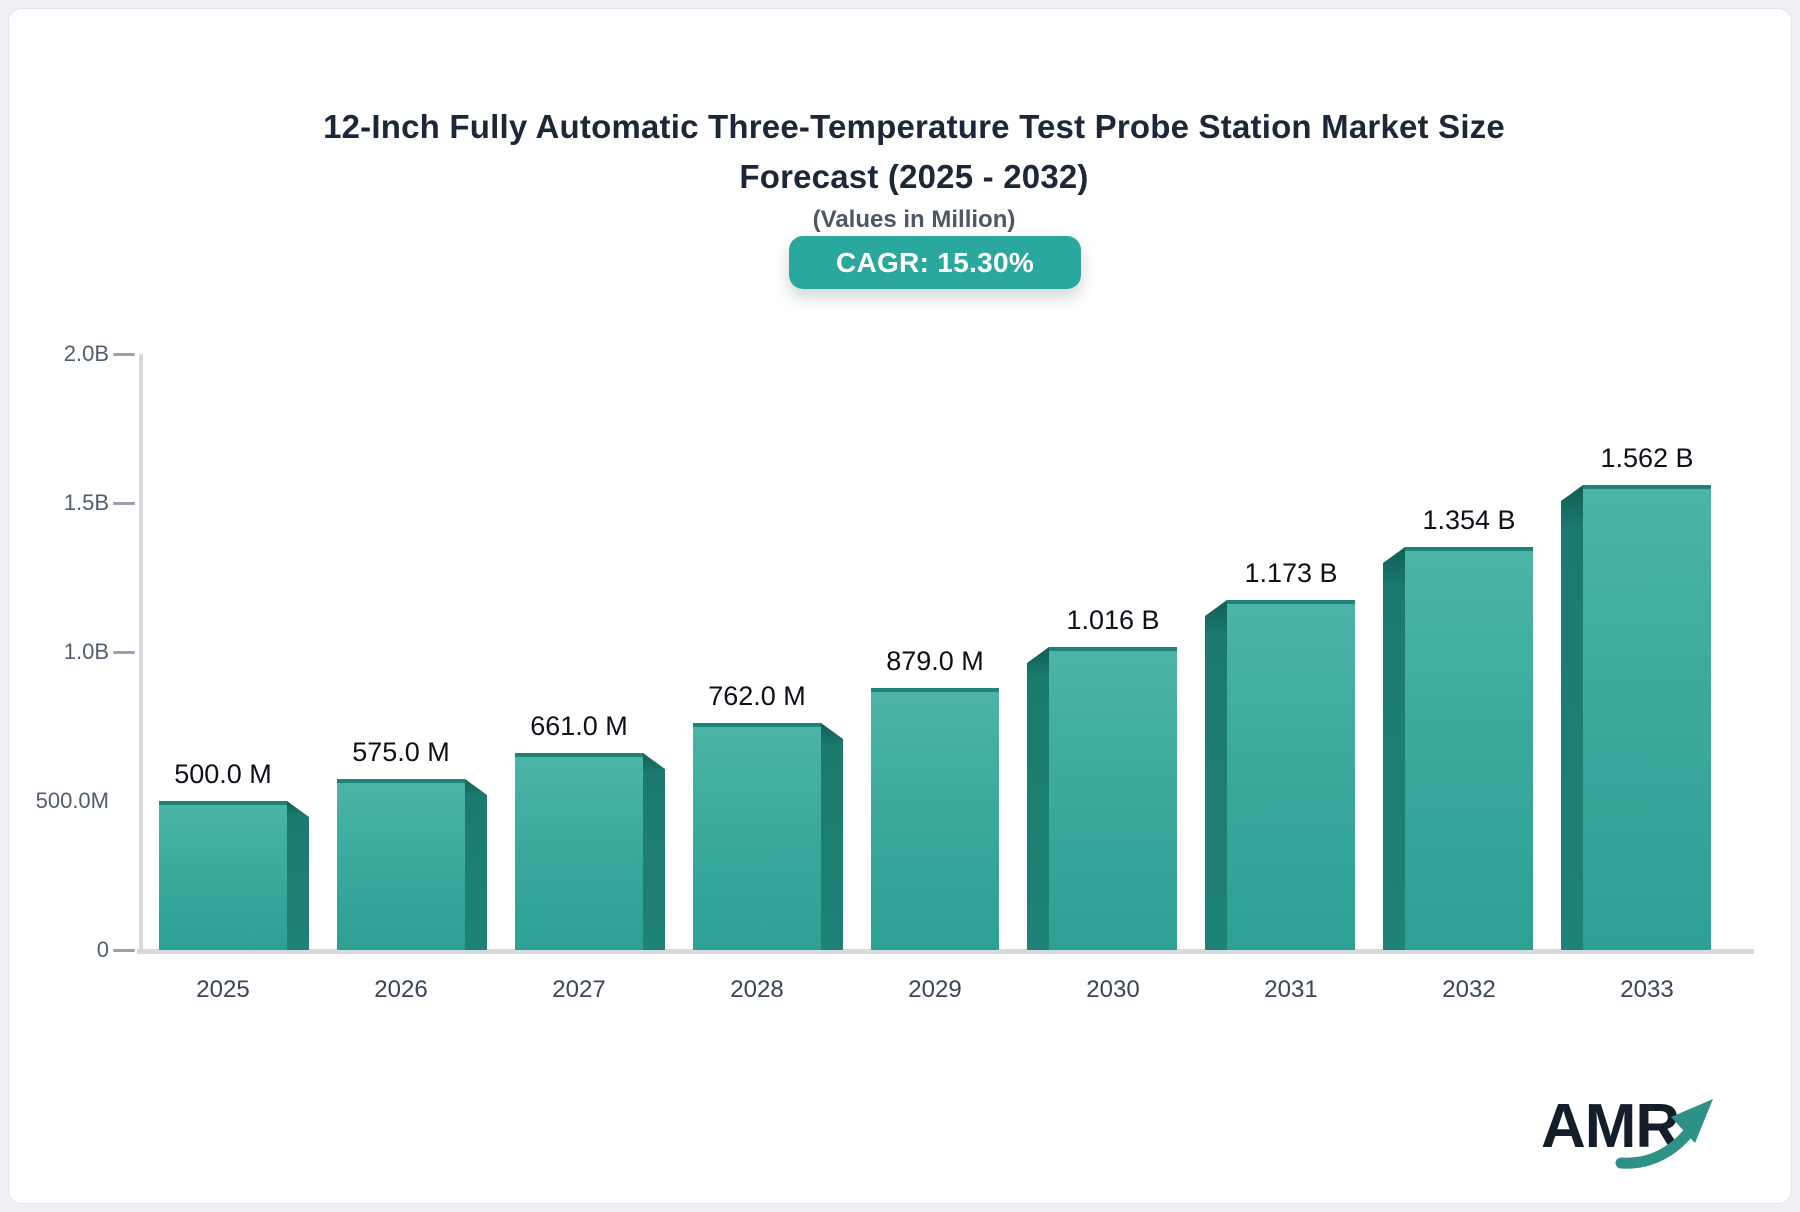 This screenshot has width=1800, height=1212. Describe the element at coordinates (935, 819) in the screenshot. I see `bar-2029` at that location.